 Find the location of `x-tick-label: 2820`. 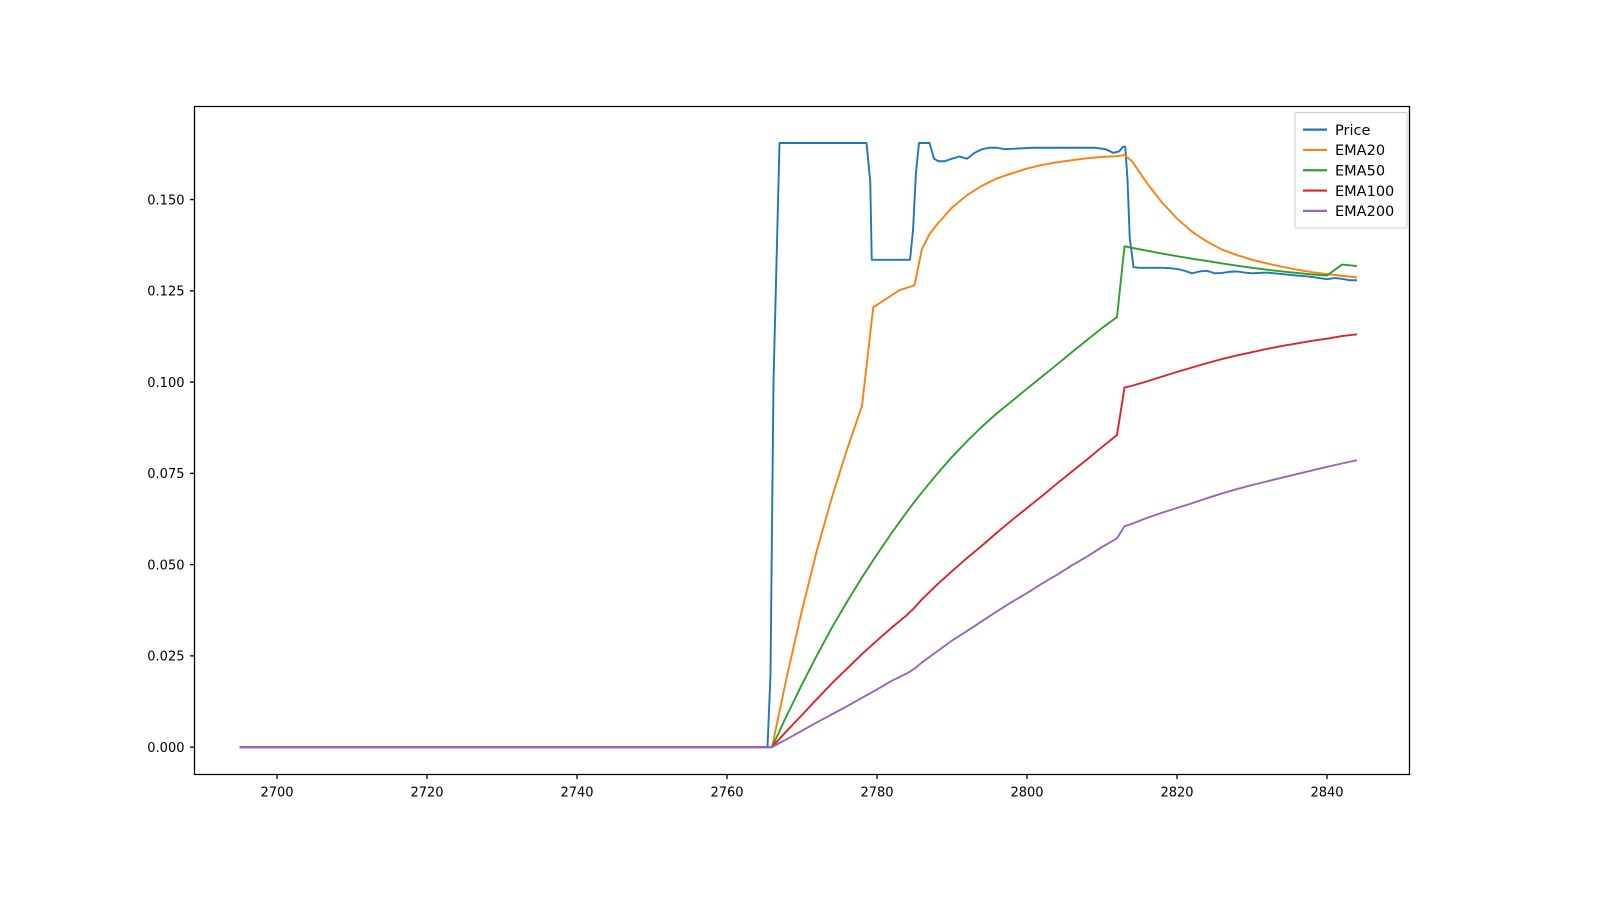

x-tick-label: 2820 is located at coordinates (1176, 793).